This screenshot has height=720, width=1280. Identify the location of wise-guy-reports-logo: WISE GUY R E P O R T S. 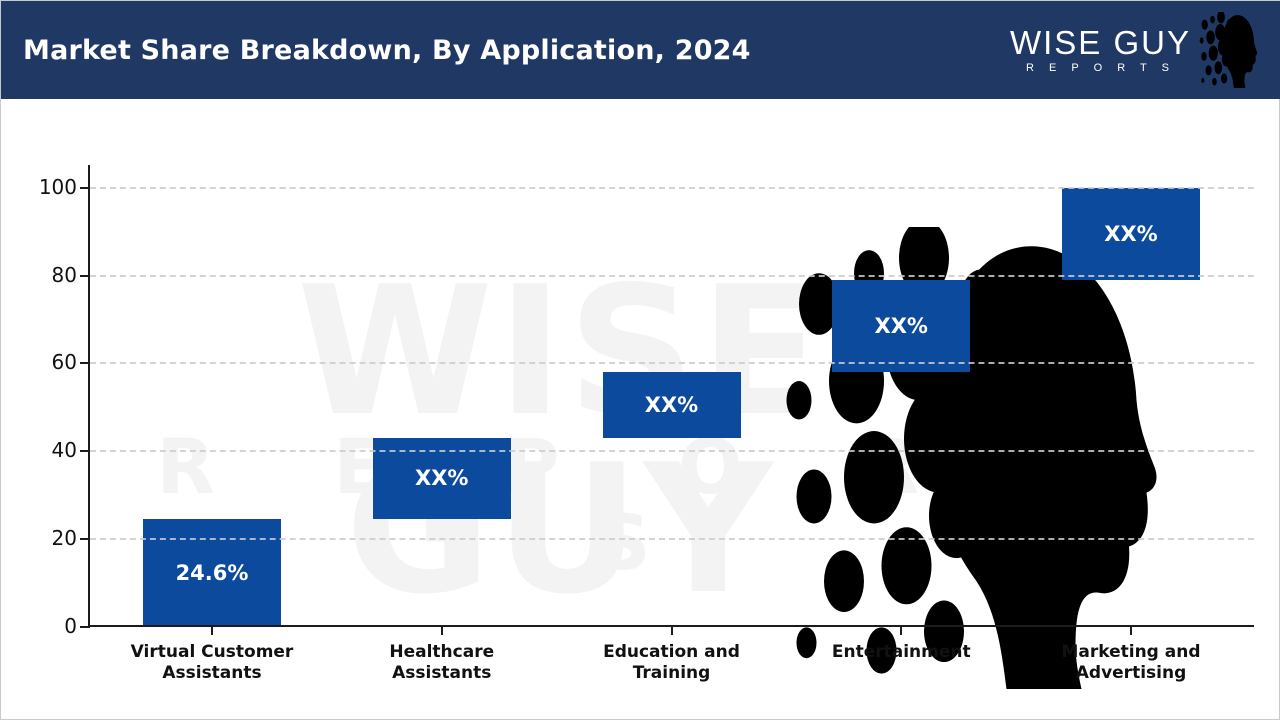
(1134, 50).